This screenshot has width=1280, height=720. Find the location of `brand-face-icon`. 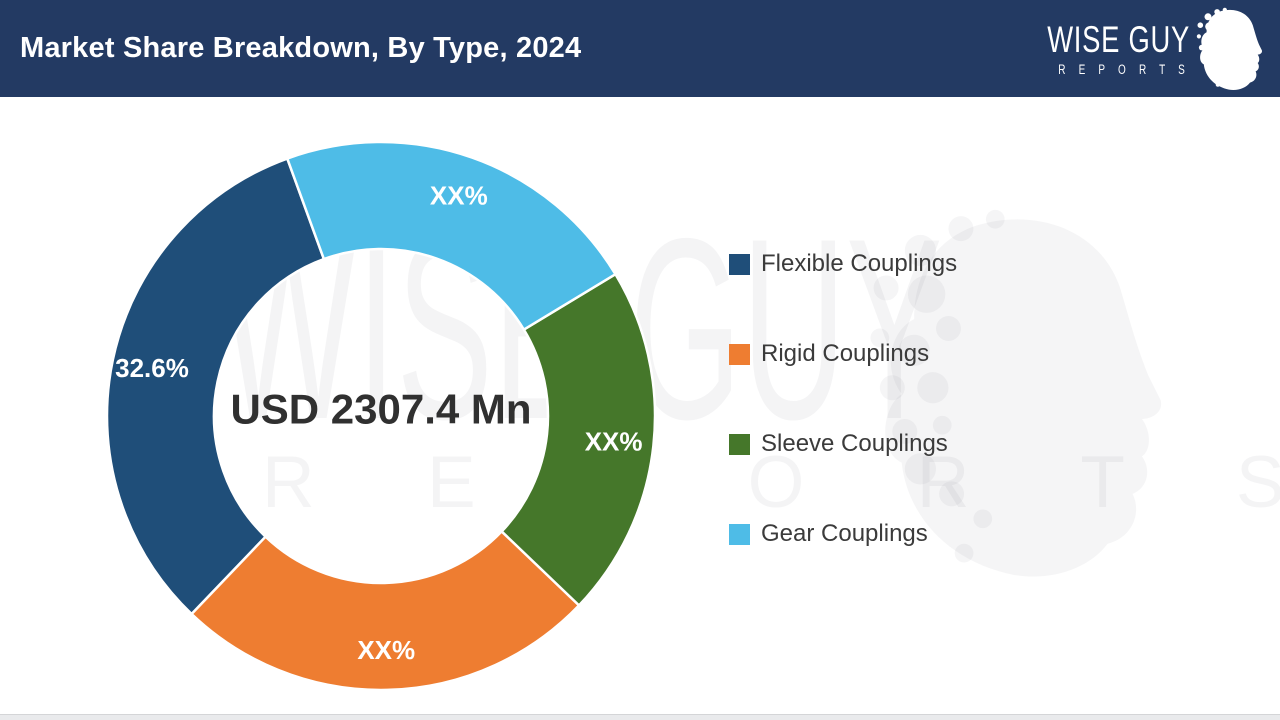

brand-face-icon is located at coordinates (1229, 48).